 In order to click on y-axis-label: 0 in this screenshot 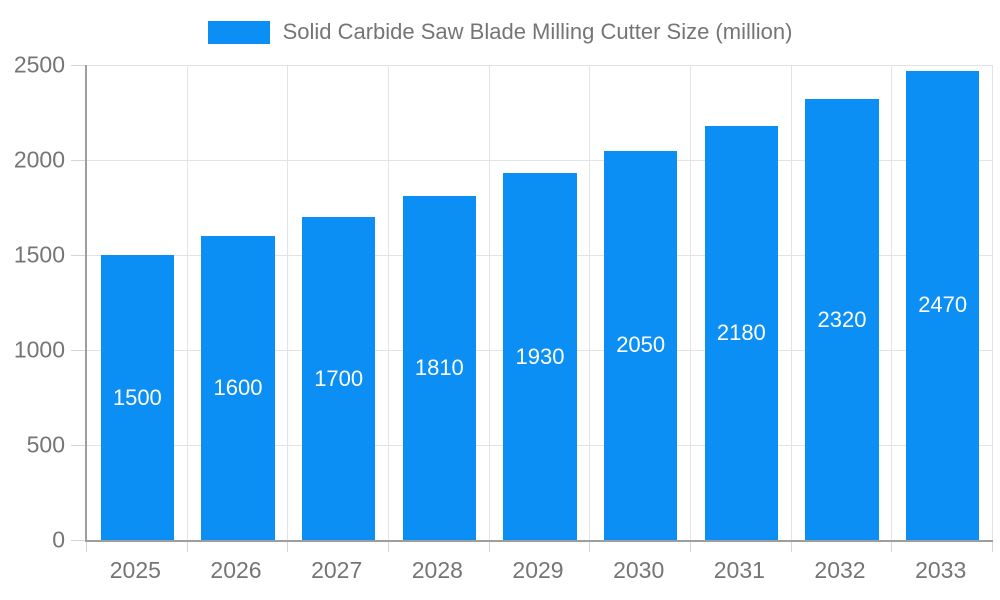, I will do `click(58, 539)`.